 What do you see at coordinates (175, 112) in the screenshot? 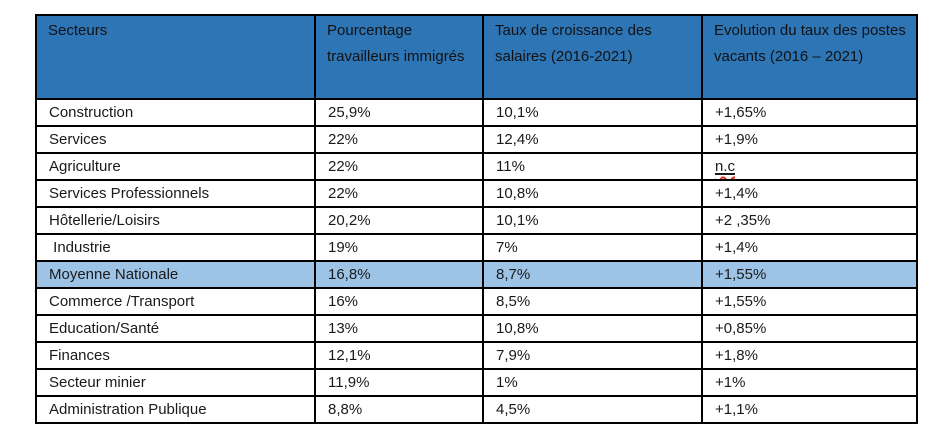
I see `cell-secteur: Construction` at bounding box center [175, 112].